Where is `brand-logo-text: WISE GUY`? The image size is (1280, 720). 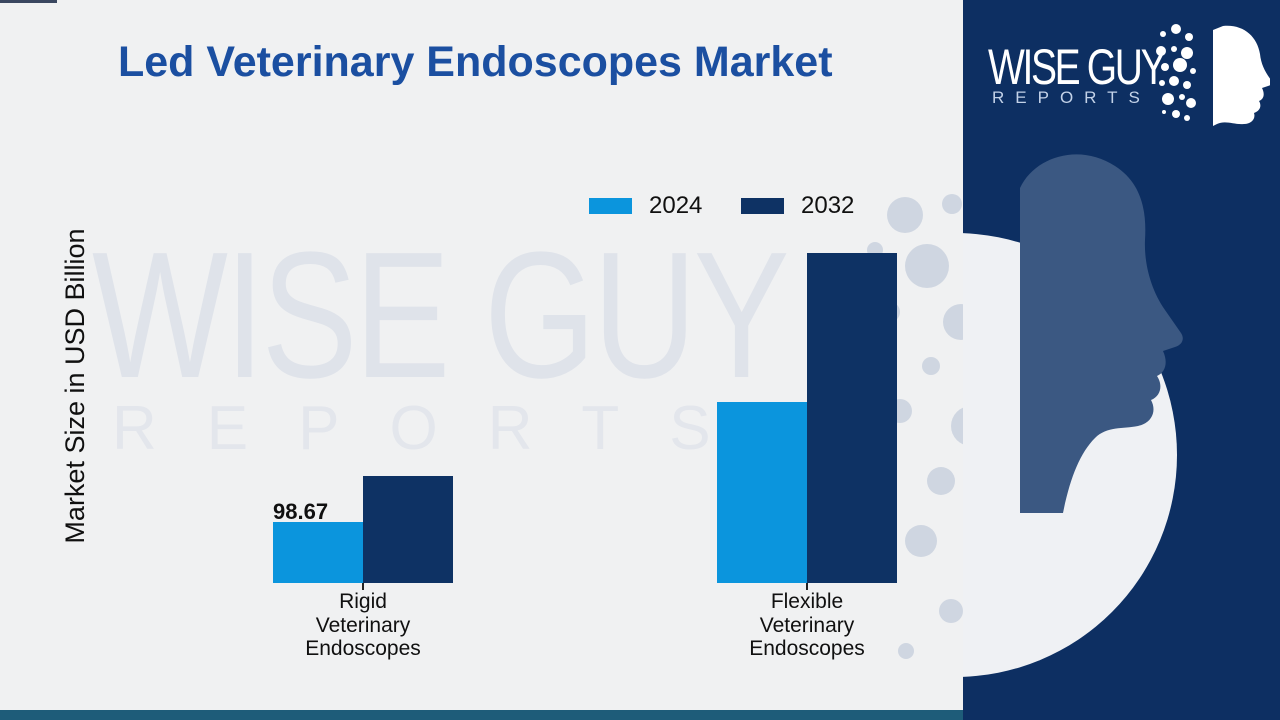 brand-logo-text: WISE GUY is located at coordinates (1077, 67).